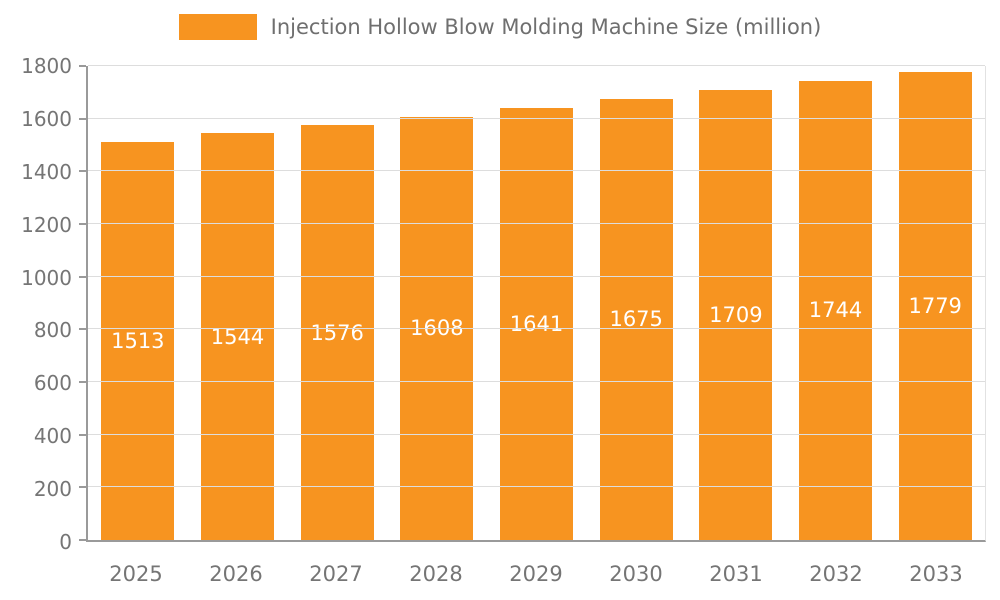 Image resolution: width=1000 pixels, height=600 pixels. I want to click on x-tick-label: 2032, so click(836, 574).